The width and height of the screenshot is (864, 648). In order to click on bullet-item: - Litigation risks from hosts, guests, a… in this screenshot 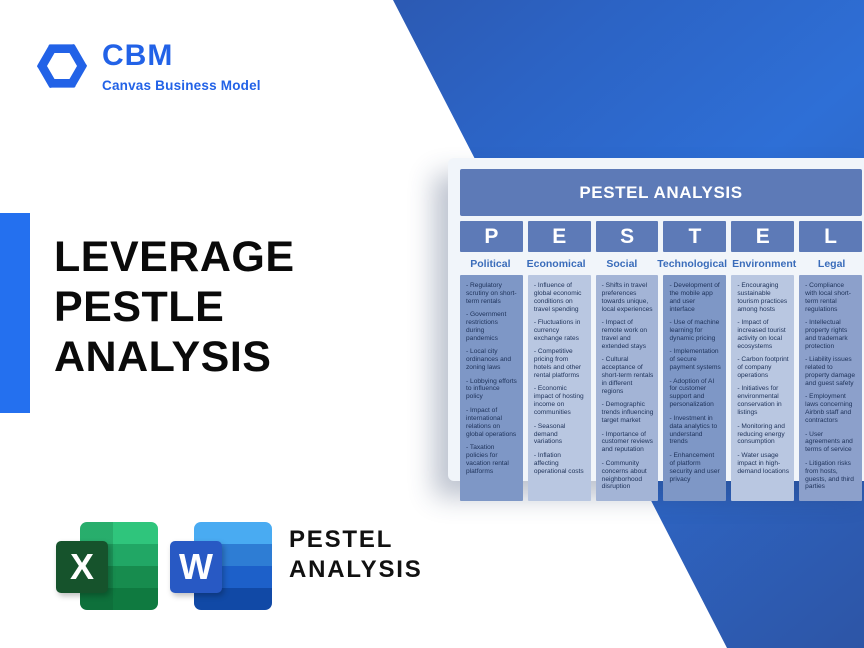, I will do `click(829, 475)`.